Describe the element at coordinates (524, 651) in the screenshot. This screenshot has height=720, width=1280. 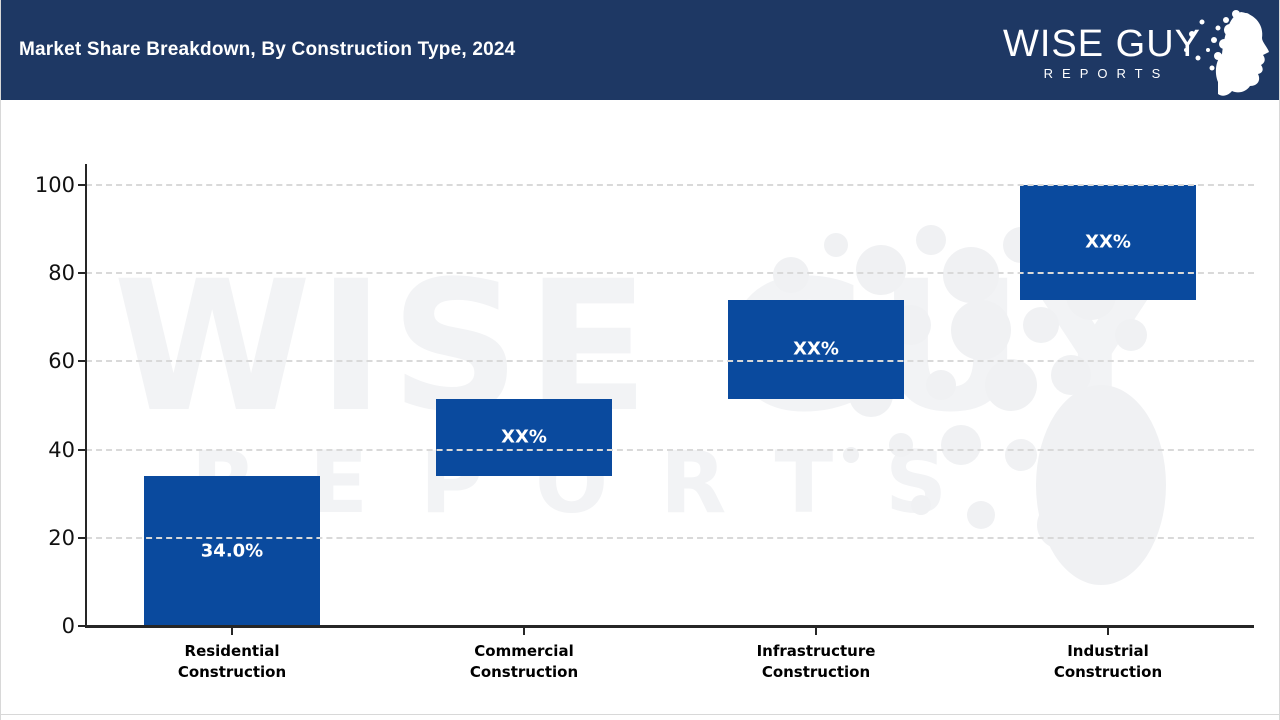
I see `x-category-label-line: Commercial` at that location.